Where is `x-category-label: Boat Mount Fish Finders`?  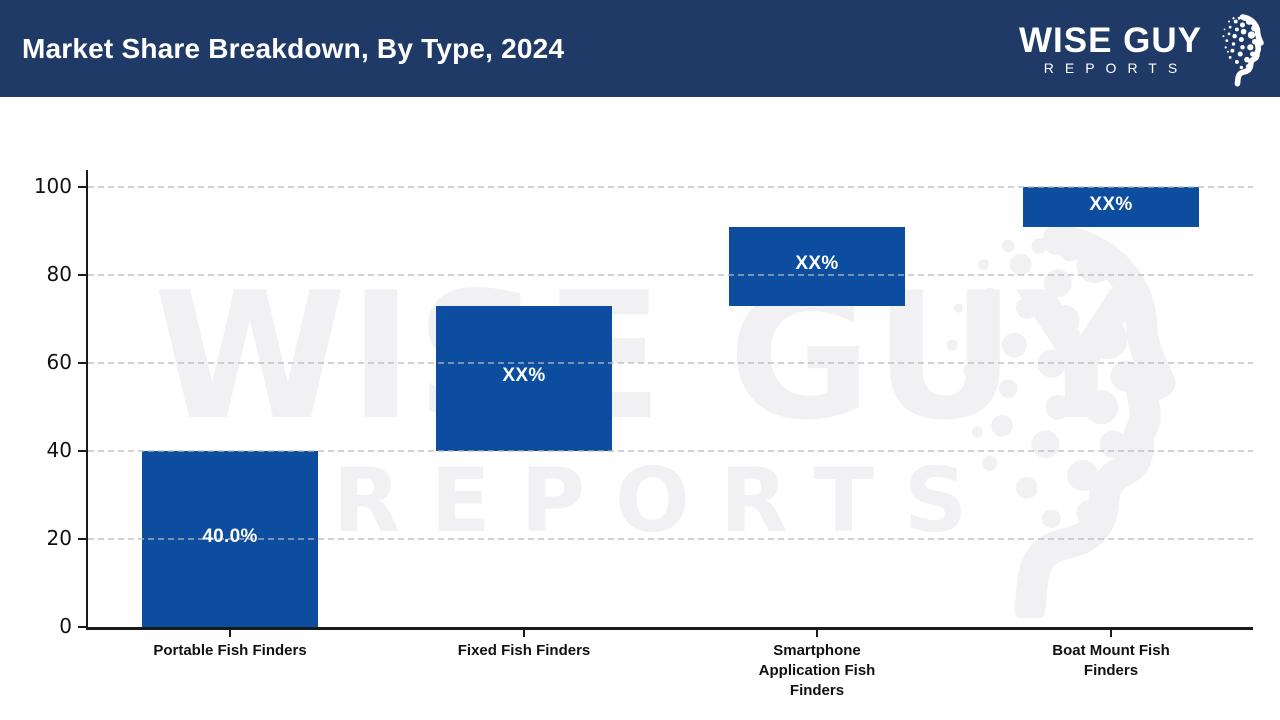 x-category-label: Boat Mount Fish Finders is located at coordinates (1111, 660).